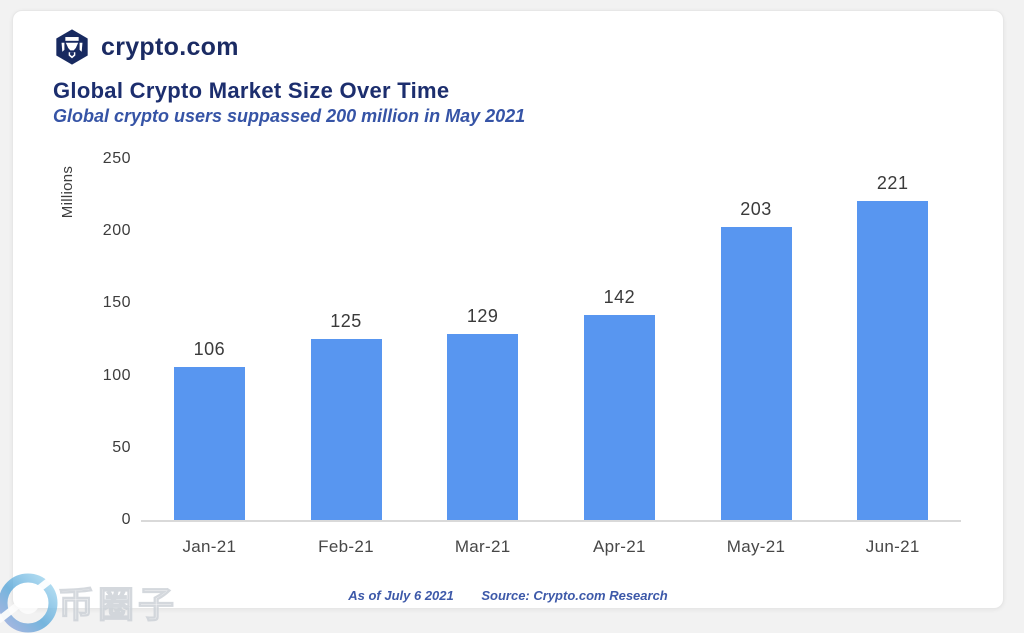 Image resolution: width=1024 pixels, height=633 pixels. I want to click on footer-as-of: As of July 6 2021, so click(401, 595).